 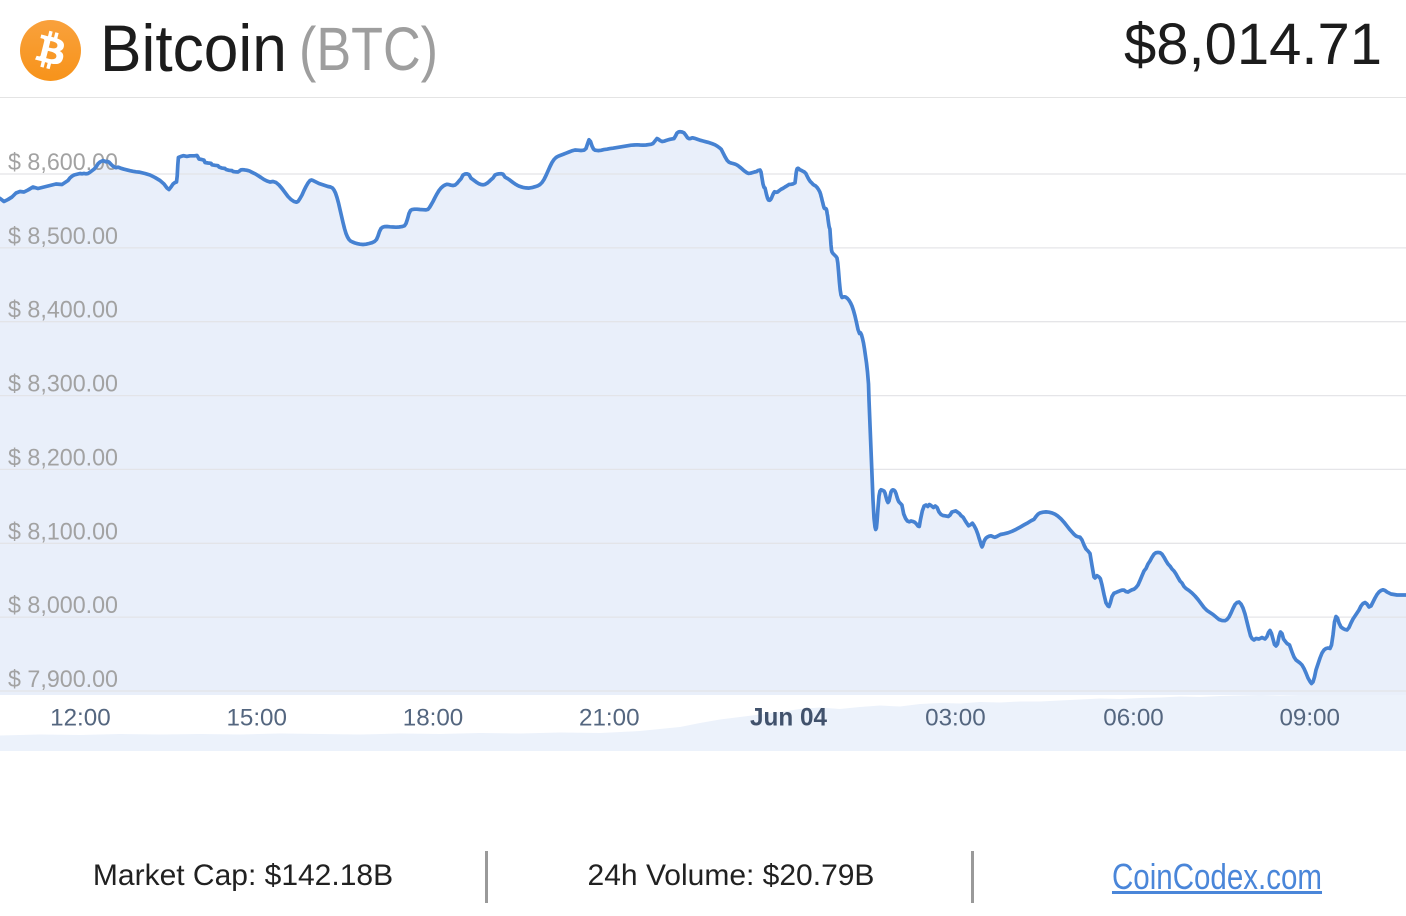 What do you see at coordinates (63, 236) in the screenshot?
I see `svg-text: $ 8,500.00` at bounding box center [63, 236].